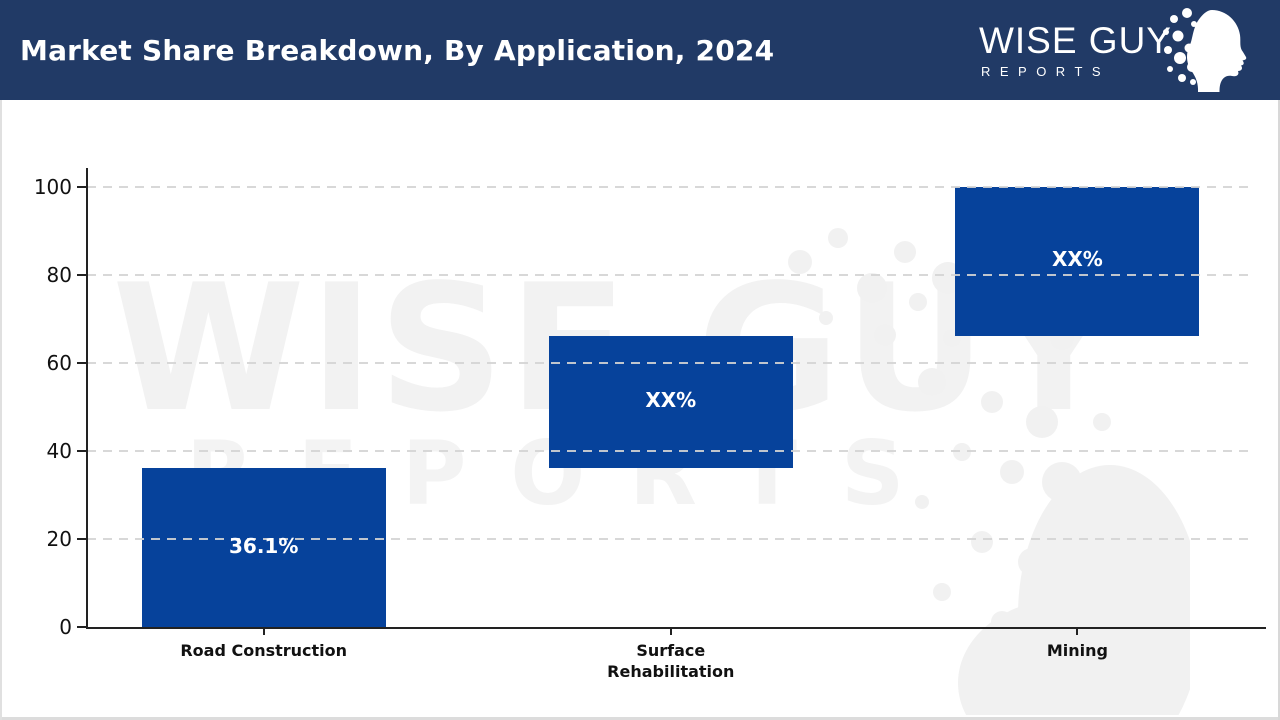  Describe the element at coordinates (1, 410) in the screenshot. I see `page-left-rule` at that location.